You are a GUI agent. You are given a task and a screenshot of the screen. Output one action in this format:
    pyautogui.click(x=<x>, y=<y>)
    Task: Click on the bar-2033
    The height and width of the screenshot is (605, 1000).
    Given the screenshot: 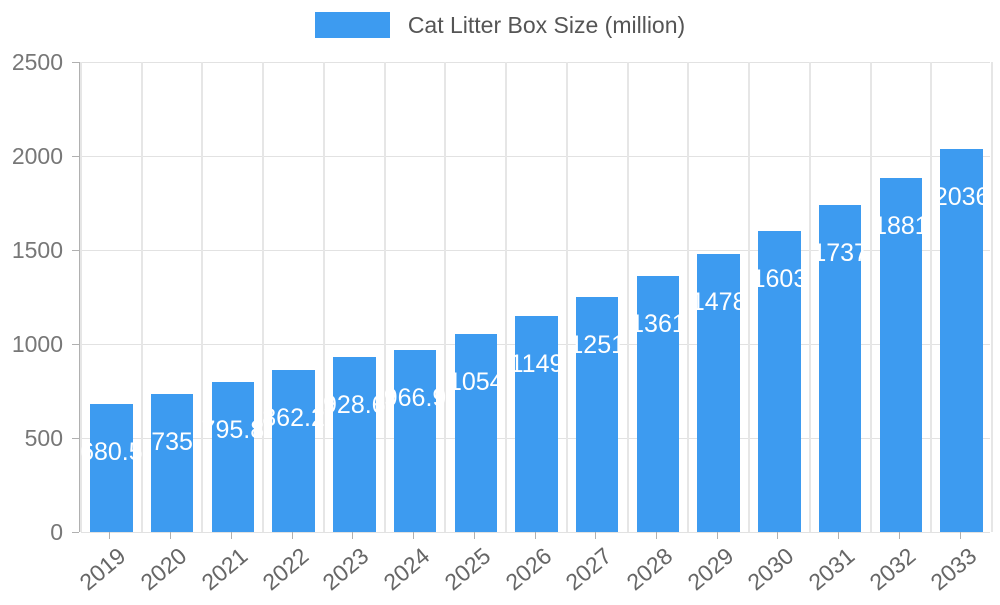 What is the action you would take?
    pyautogui.click(x=961, y=340)
    